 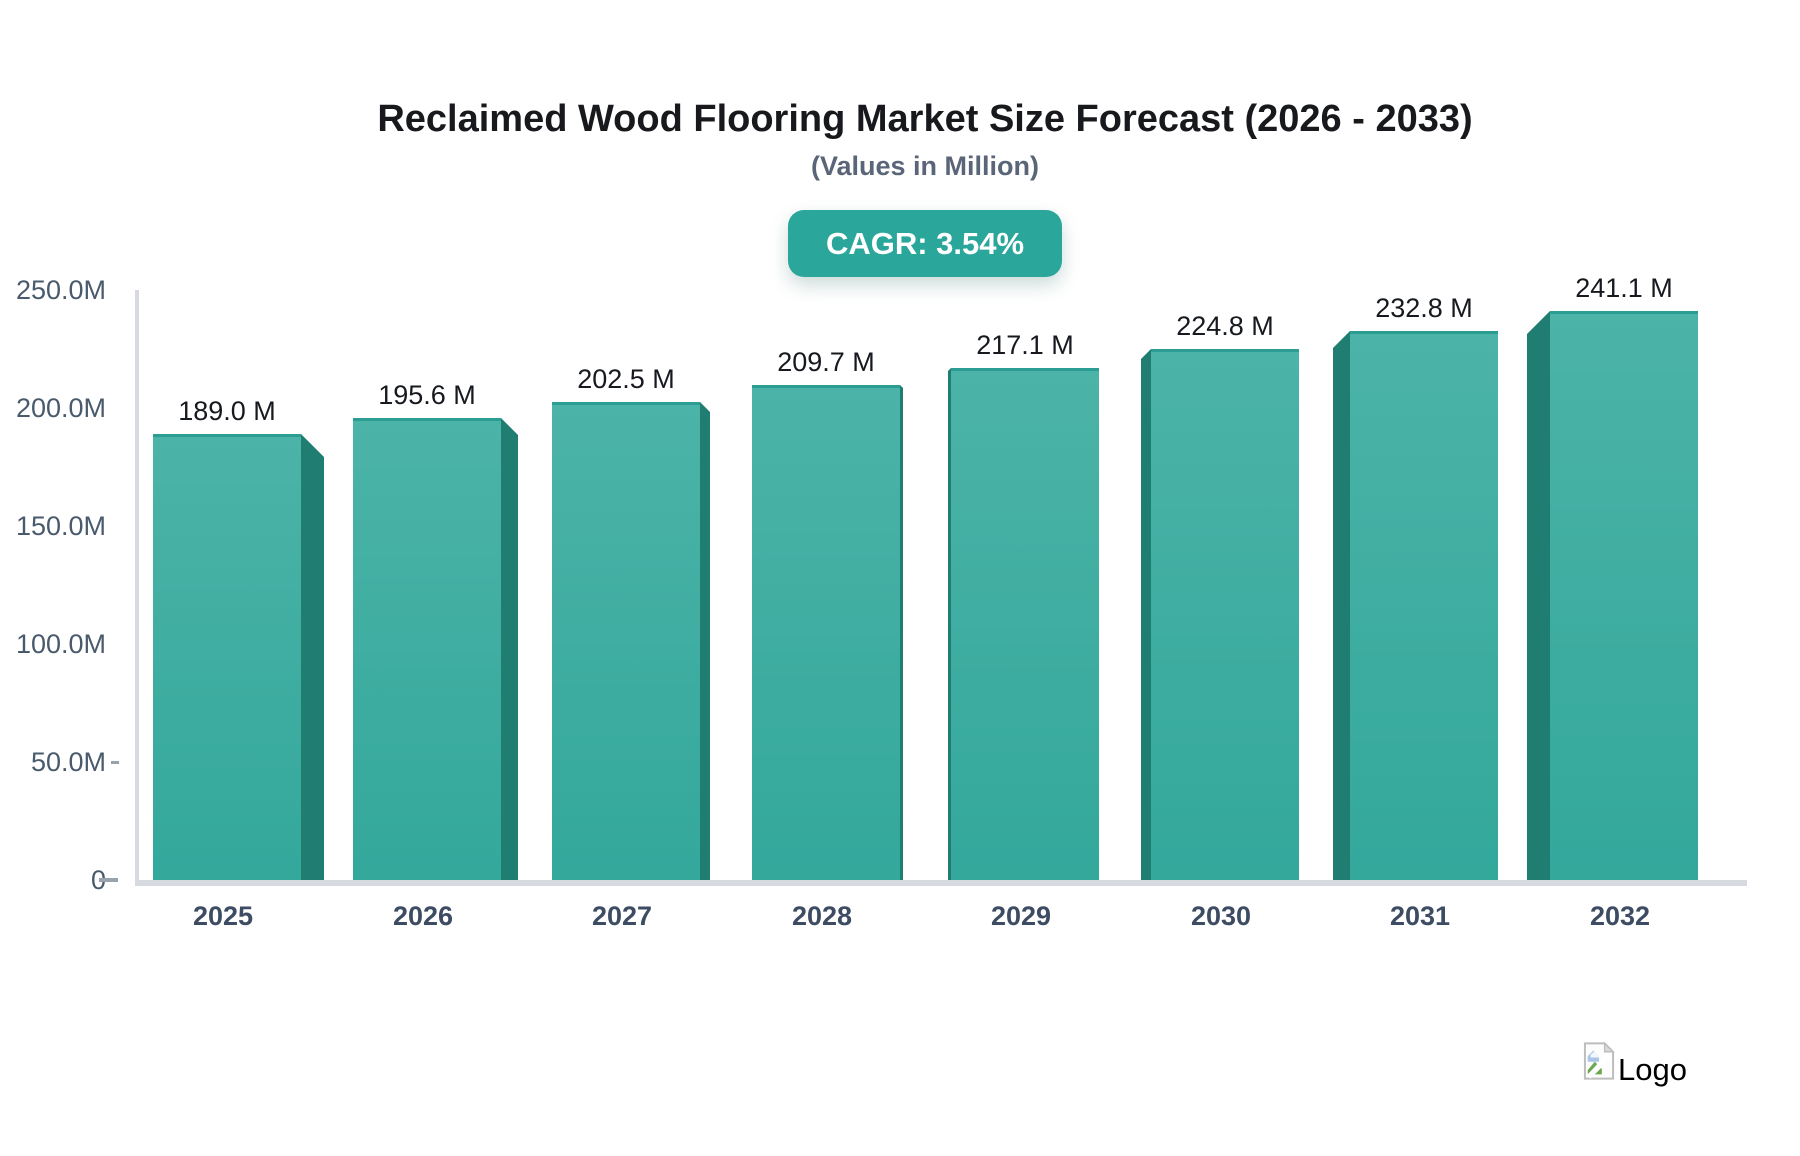 I want to click on y-tick-label-250.0M: 250.0M, so click(x=60, y=290).